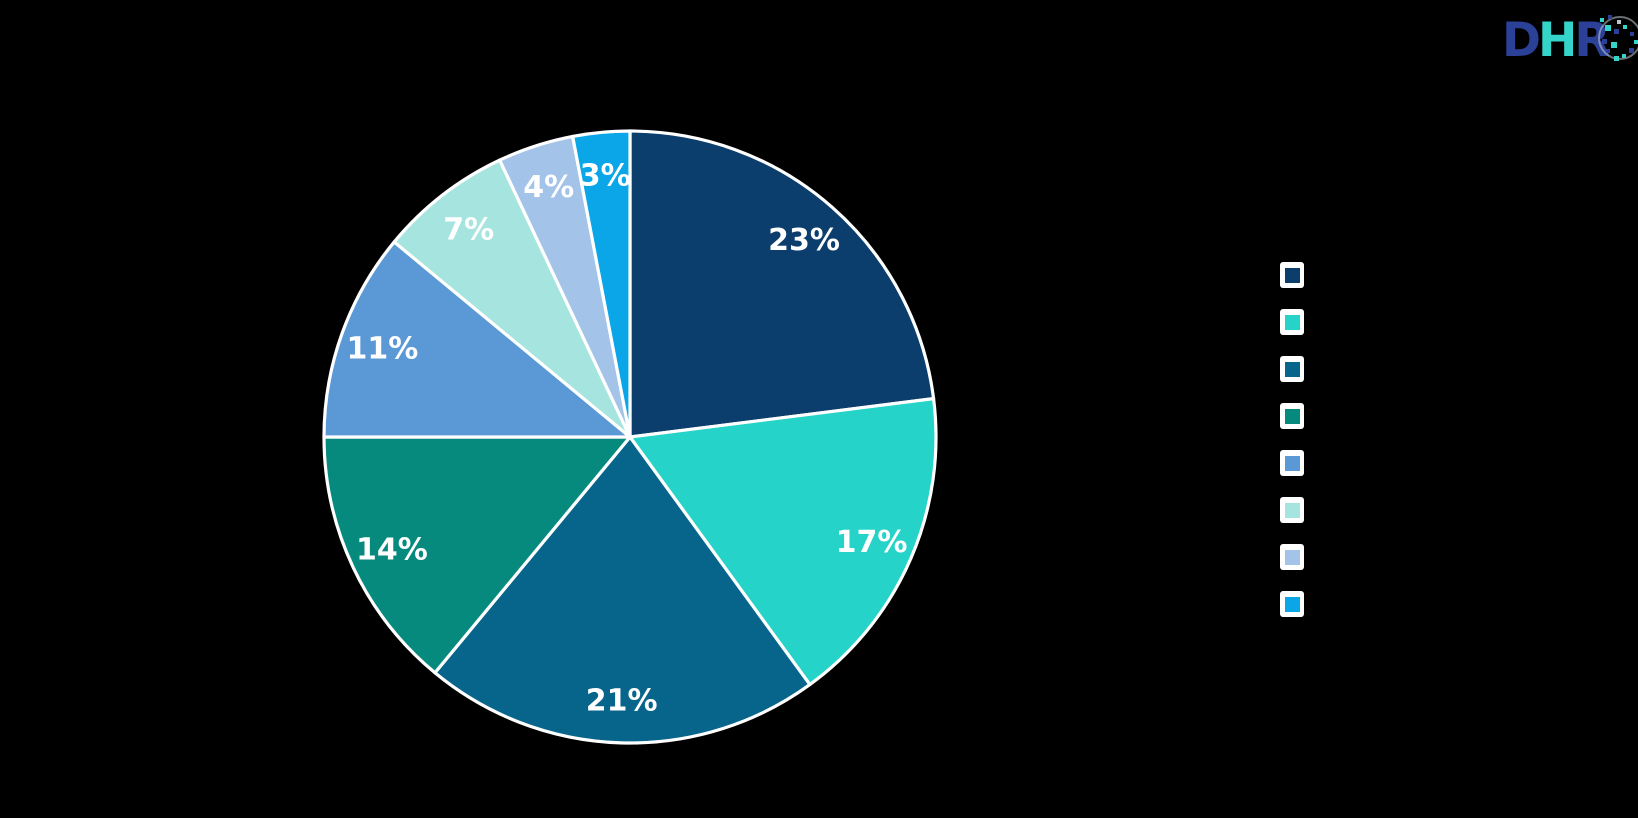 This screenshot has width=1638, height=818. I want to click on legend, so click(1292, 439).